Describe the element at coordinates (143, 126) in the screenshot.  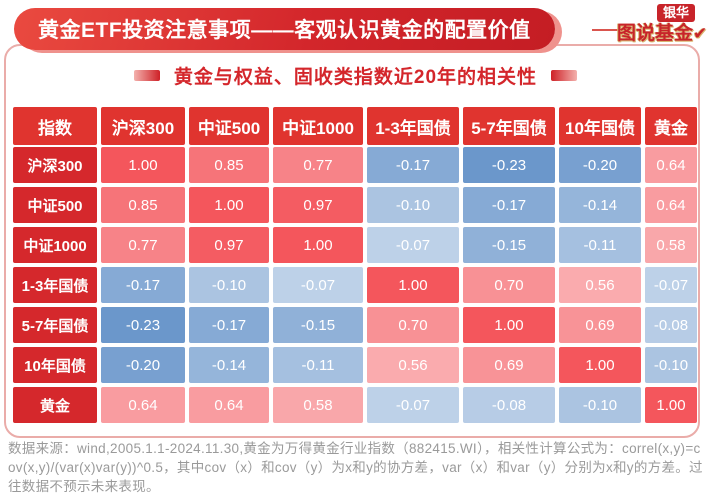
I see `column-header-cell: 沪深300` at that location.